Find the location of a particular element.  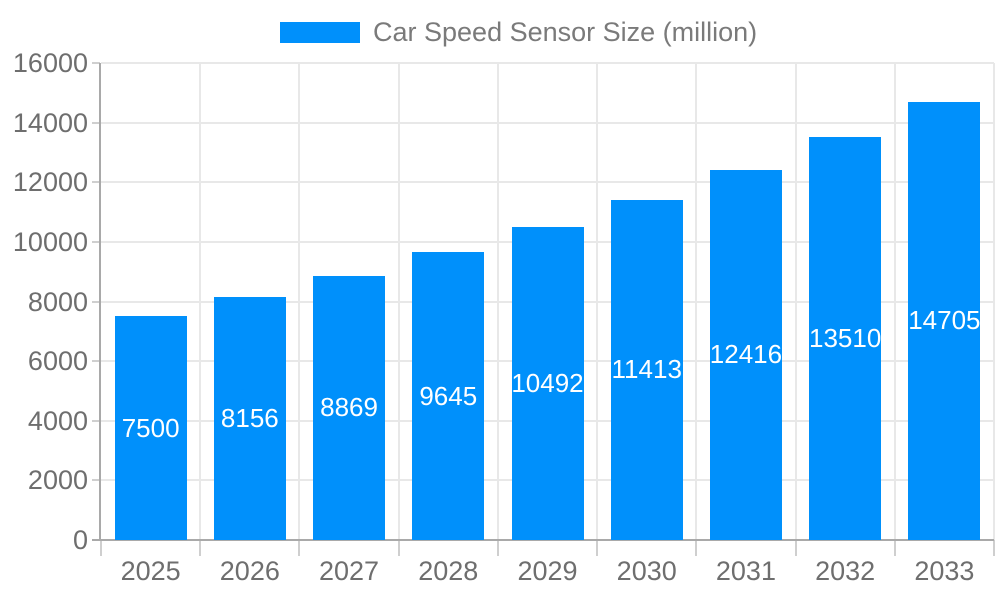

x-axis-label: 2026 is located at coordinates (249, 571).